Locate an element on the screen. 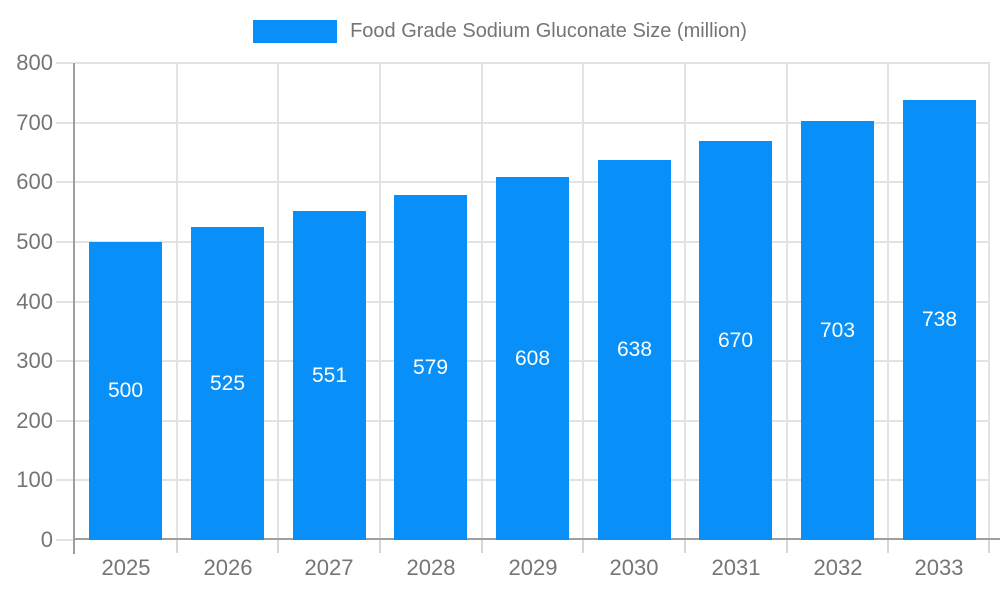 The height and width of the screenshot is (600, 1000). bar-2033: 738 is located at coordinates (939, 320).